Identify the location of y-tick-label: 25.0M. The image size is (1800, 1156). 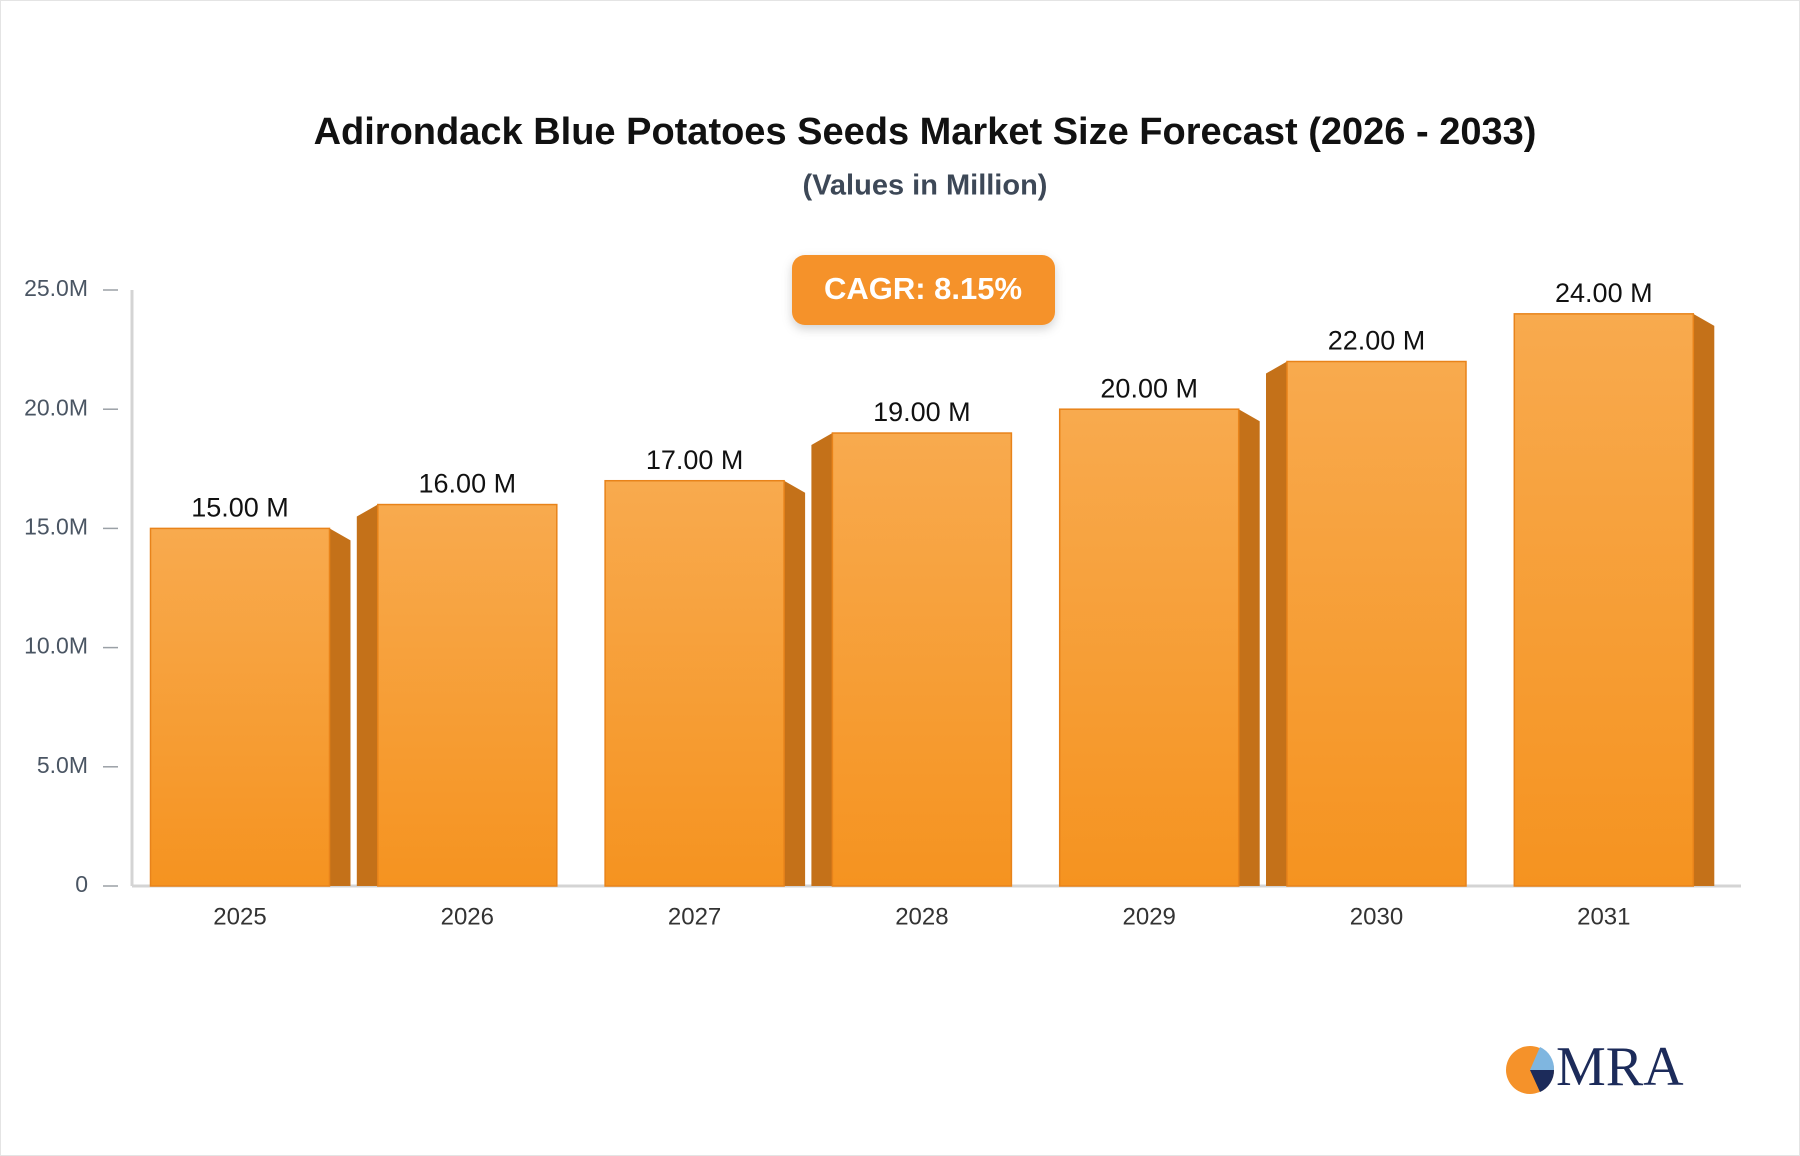
(56, 288).